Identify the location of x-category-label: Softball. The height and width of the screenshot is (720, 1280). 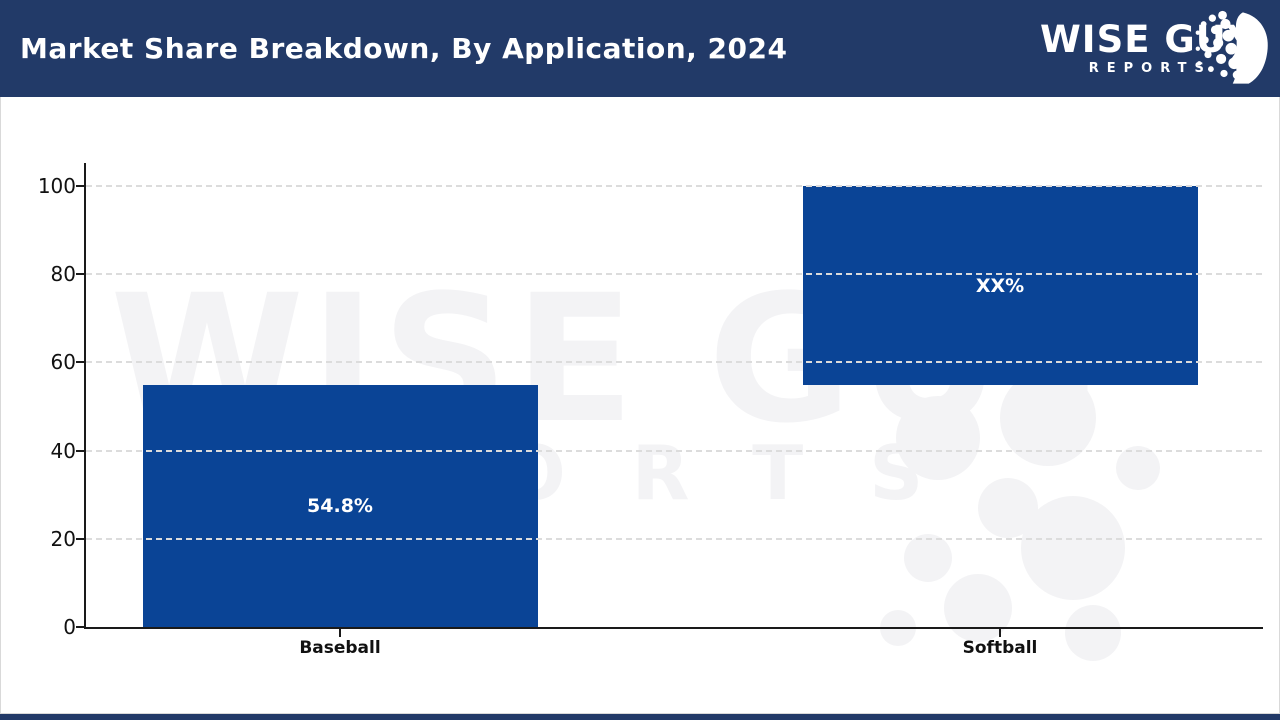
(1000, 648).